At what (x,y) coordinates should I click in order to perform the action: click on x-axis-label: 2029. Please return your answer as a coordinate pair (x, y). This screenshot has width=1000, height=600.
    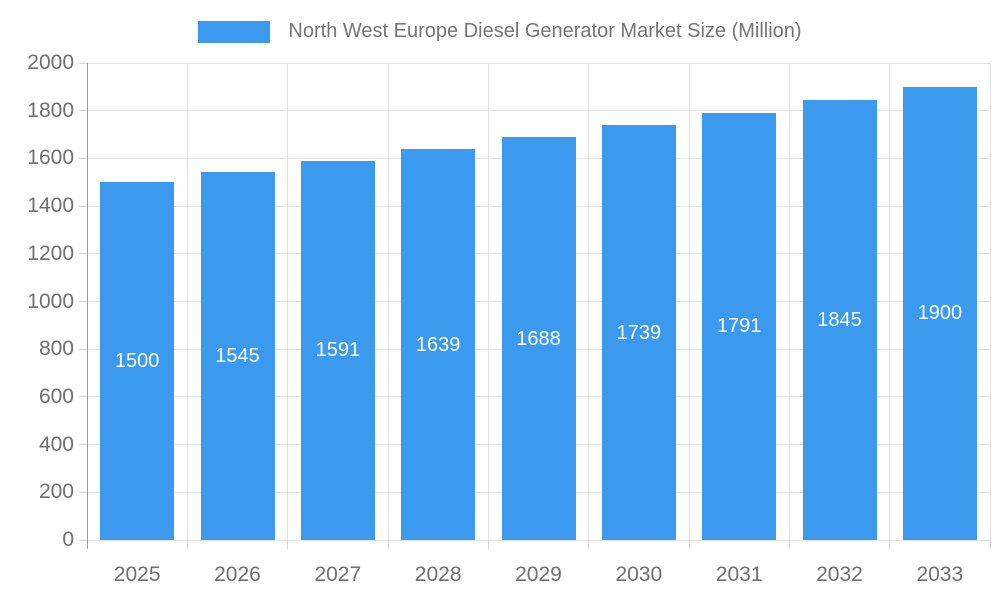
    Looking at the image, I should click on (538, 574).